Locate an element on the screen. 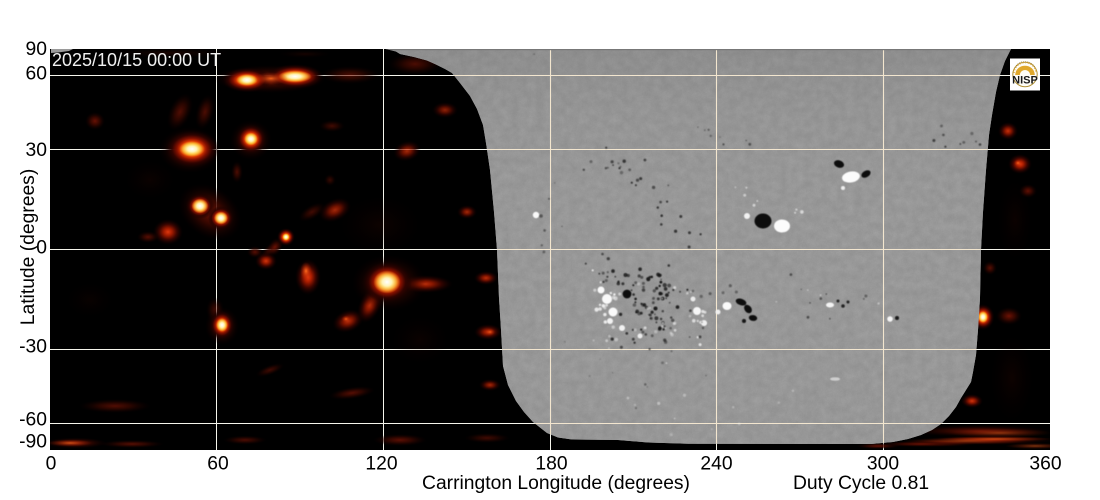 This screenshot has width=1100, height=500. svg-text: NISP is located at coordinates (1025, 81).